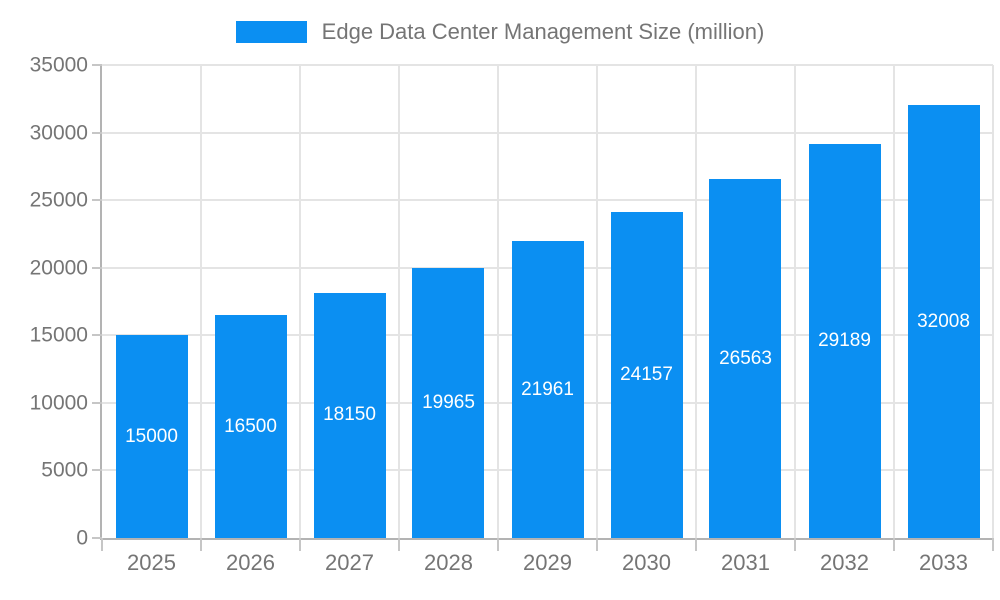  What do you see at coordinates (58, 335) in the screenshot?
I see `y-axis-label: 15000` at bounding box center [58, 335].